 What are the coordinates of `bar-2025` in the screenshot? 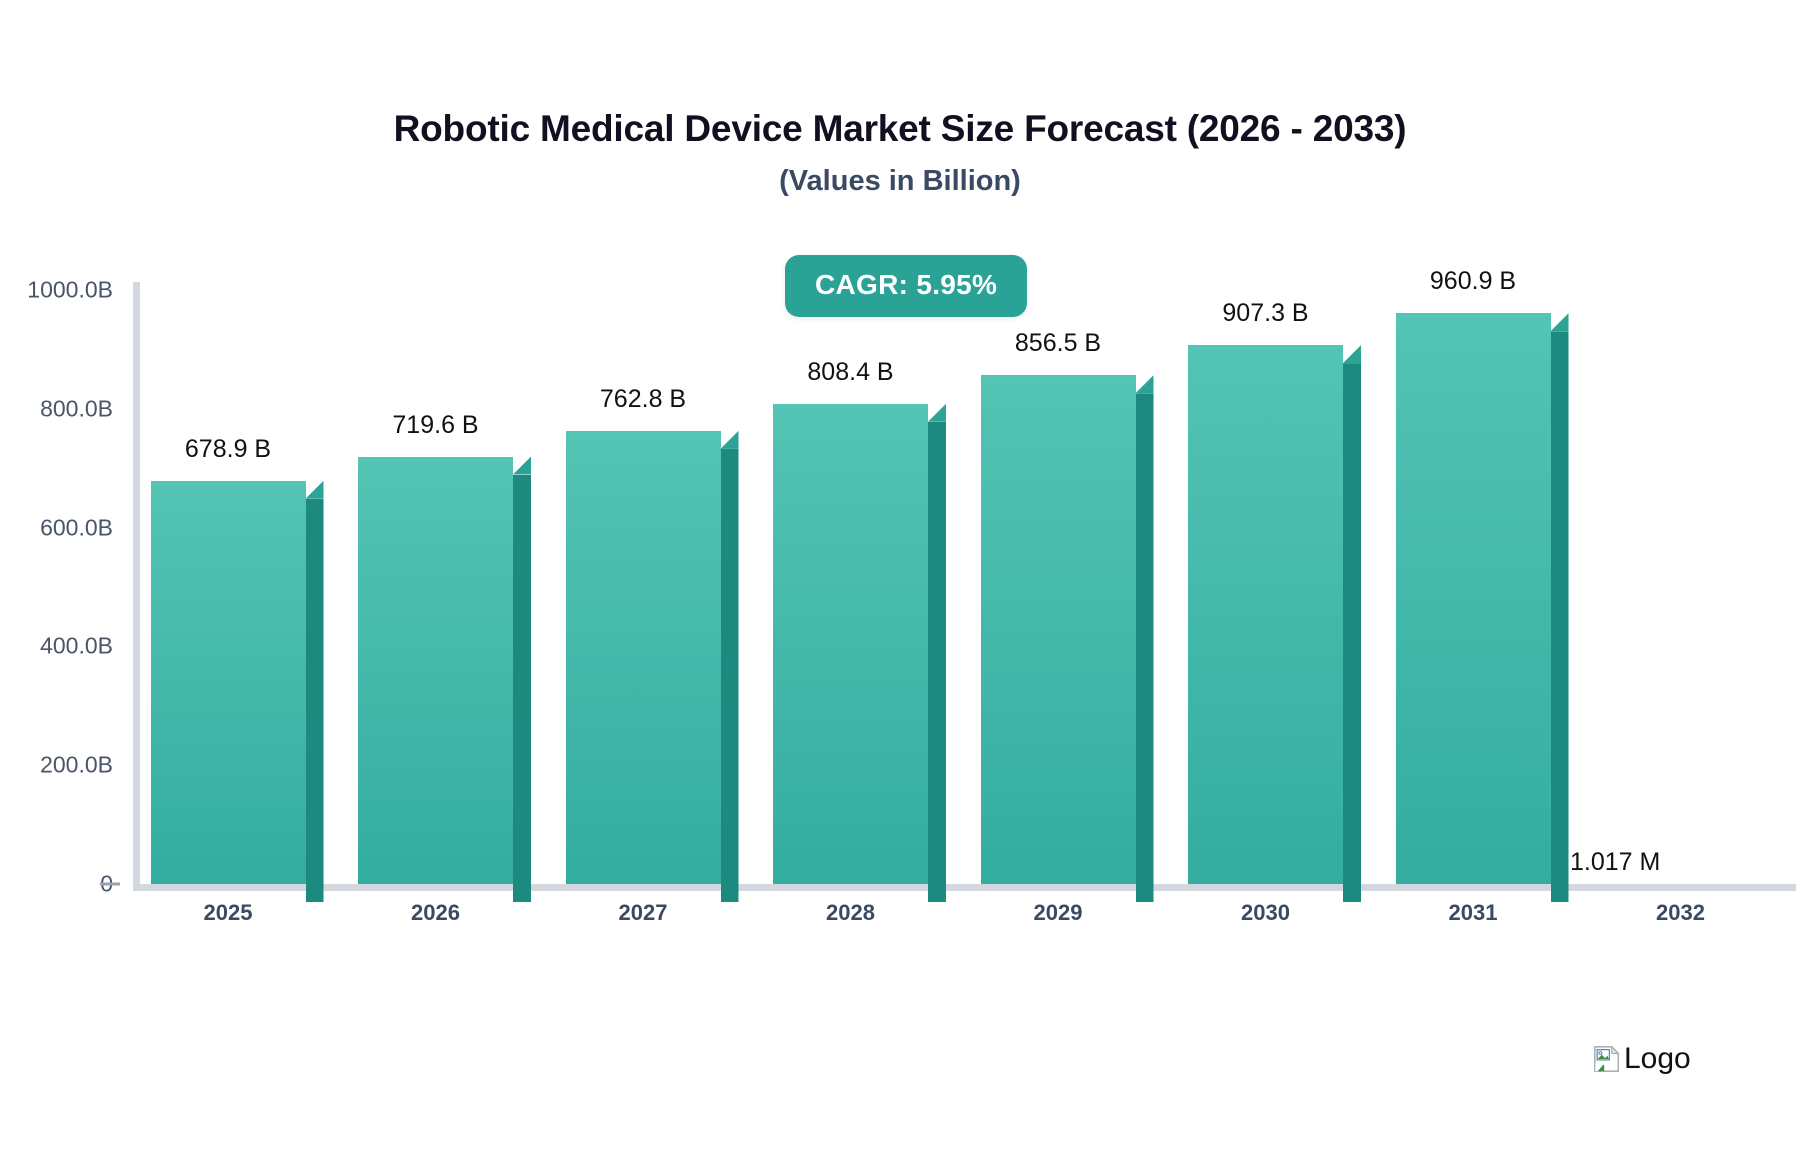 It's located at (237, 691).